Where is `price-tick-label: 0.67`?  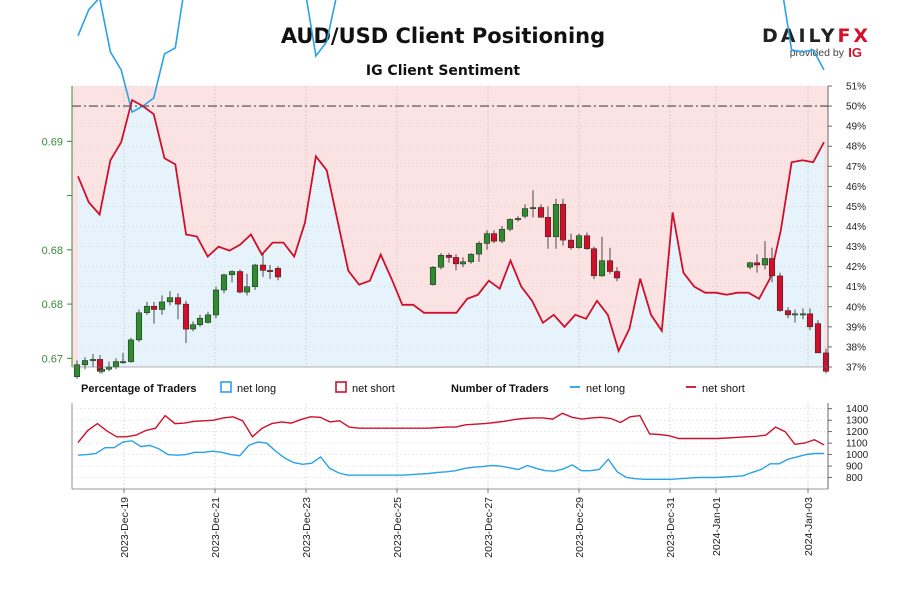
price-tick-label: 0.67 is located at coordinates (52, 359).